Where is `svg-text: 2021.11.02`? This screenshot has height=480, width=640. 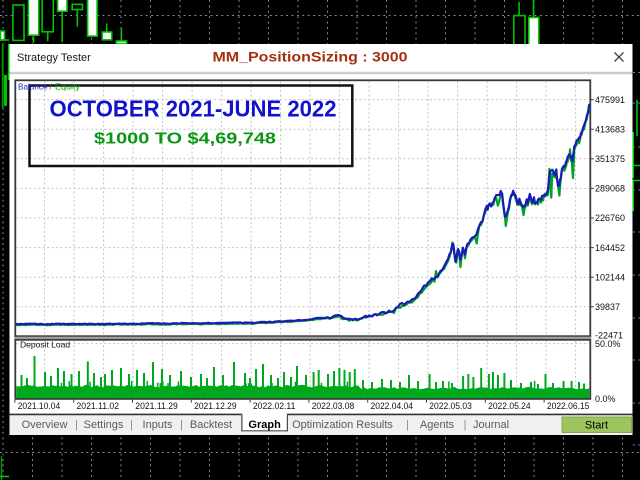
svg-text: 2021.11.02 is located at coordinates (98, 406).